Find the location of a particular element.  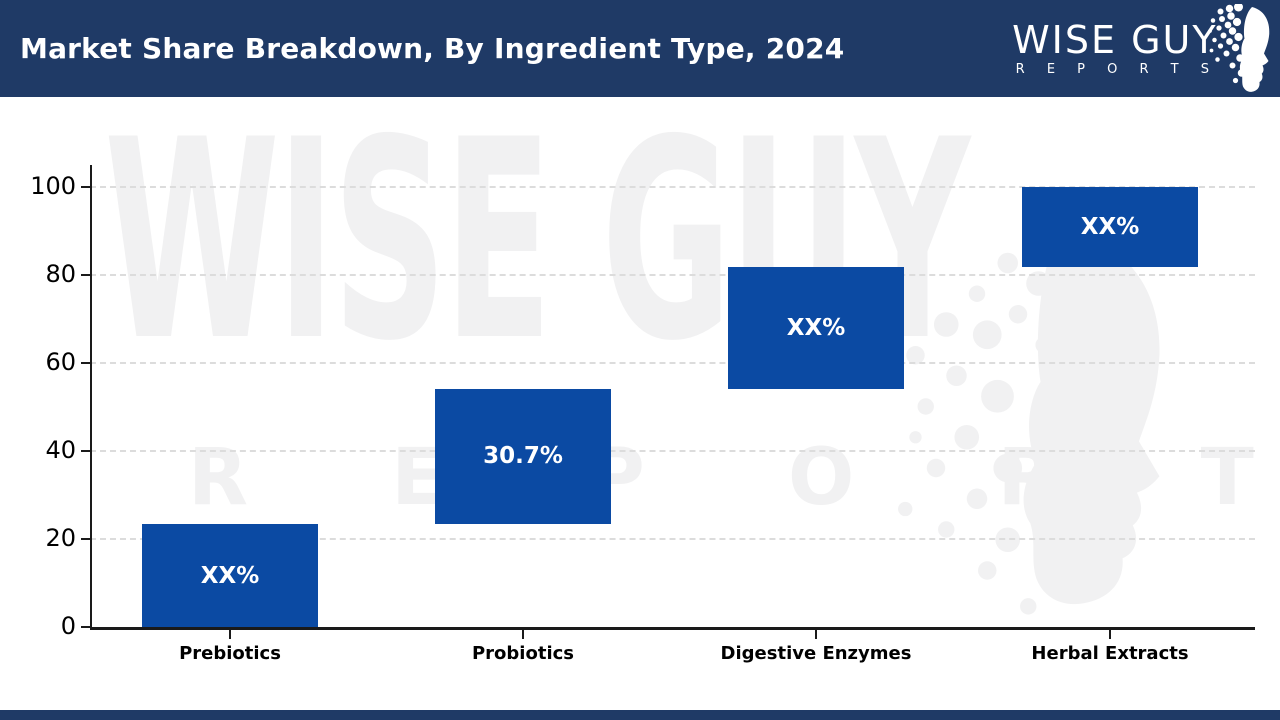

bar-digestive-enzymes: XX% is located at coordinates (816, 328).